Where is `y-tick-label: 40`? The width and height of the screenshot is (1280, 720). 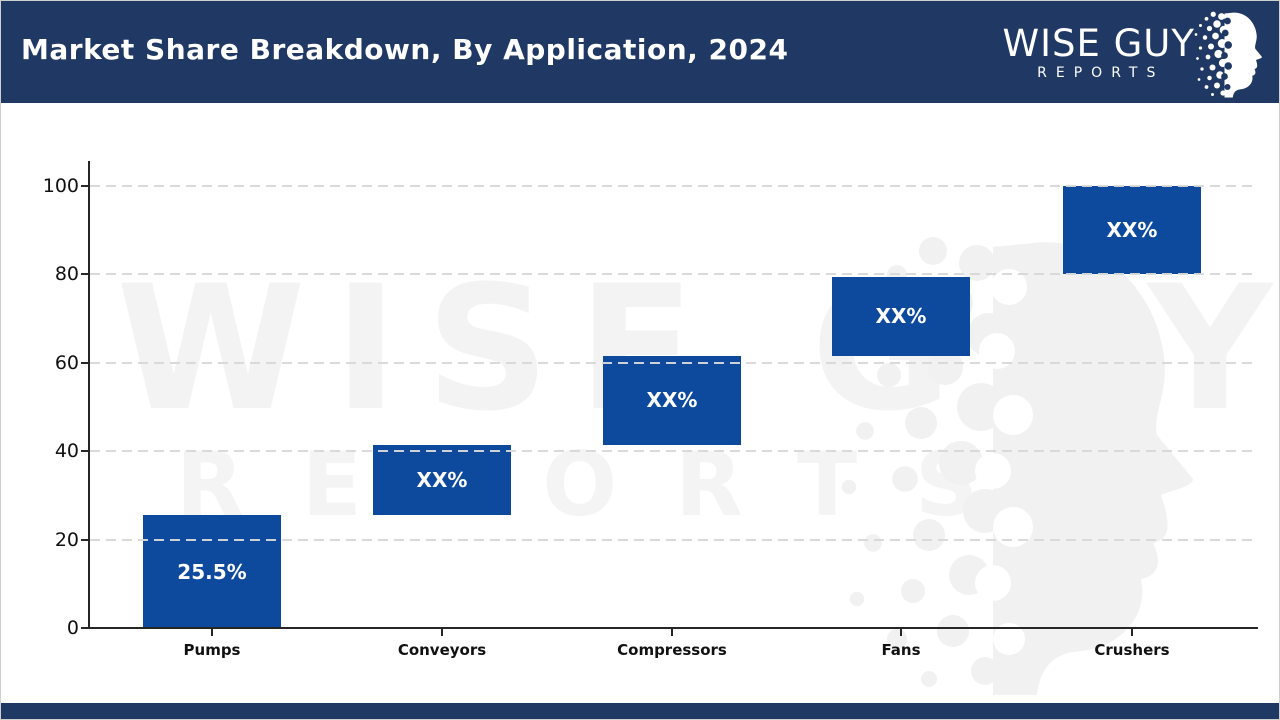 y-tick-label: 40 is located at coordinates (66, 451).